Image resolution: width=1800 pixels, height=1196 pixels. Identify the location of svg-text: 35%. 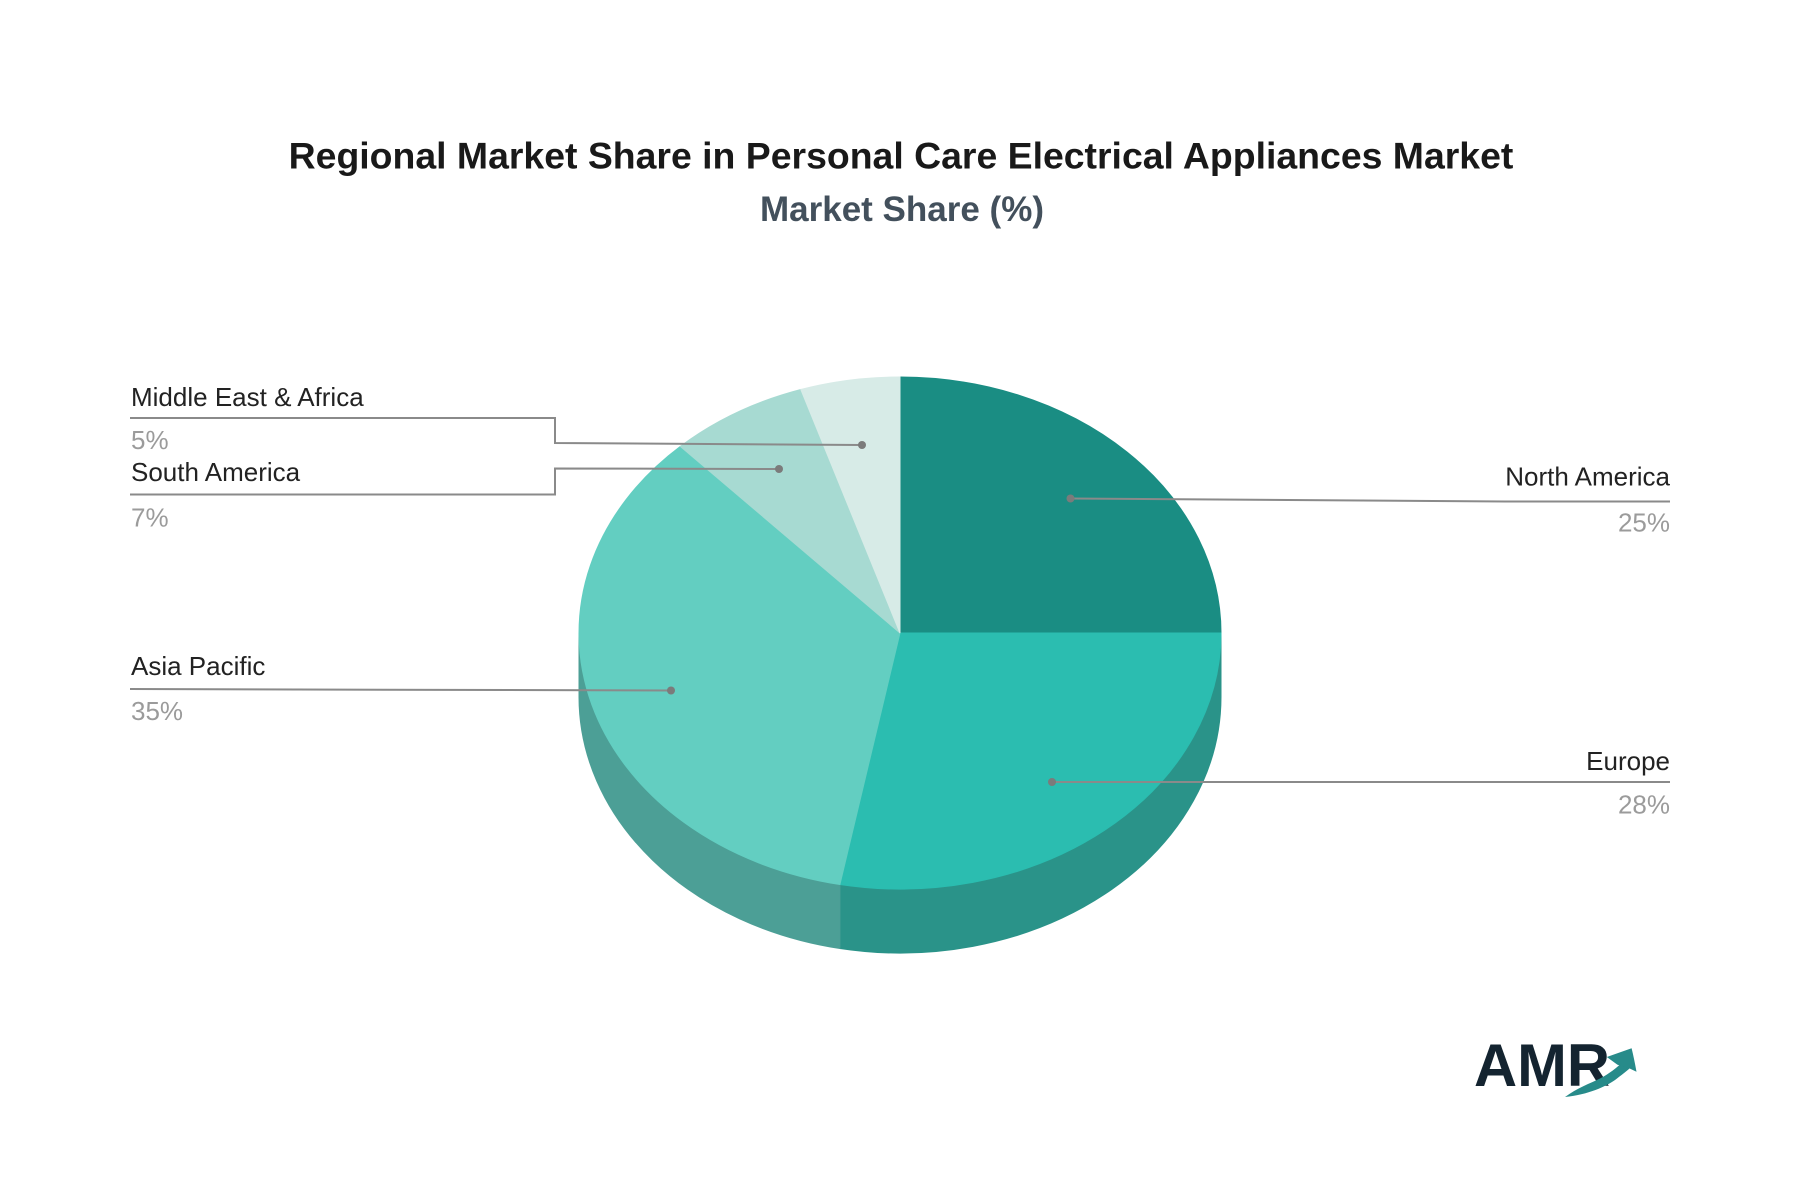
(157, 711).